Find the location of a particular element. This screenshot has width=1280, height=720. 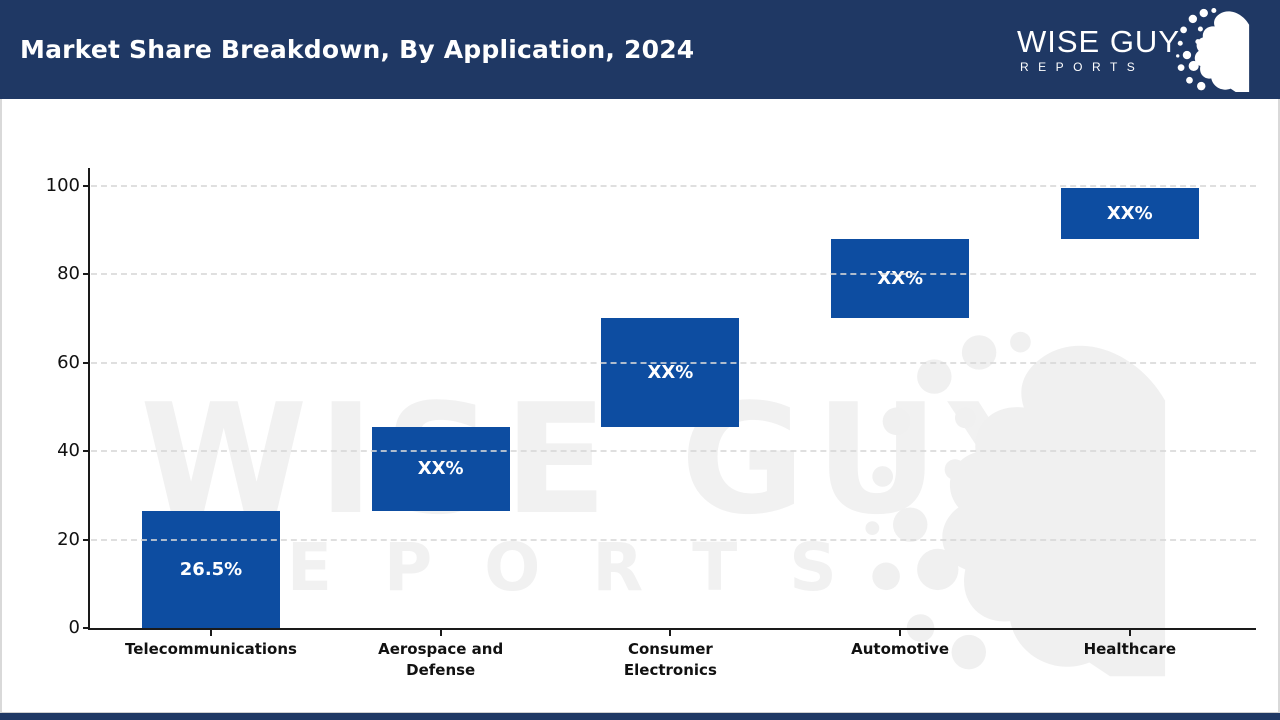

logo-text: WISE GUY REPORTS is located at coordinates (1098, 49).